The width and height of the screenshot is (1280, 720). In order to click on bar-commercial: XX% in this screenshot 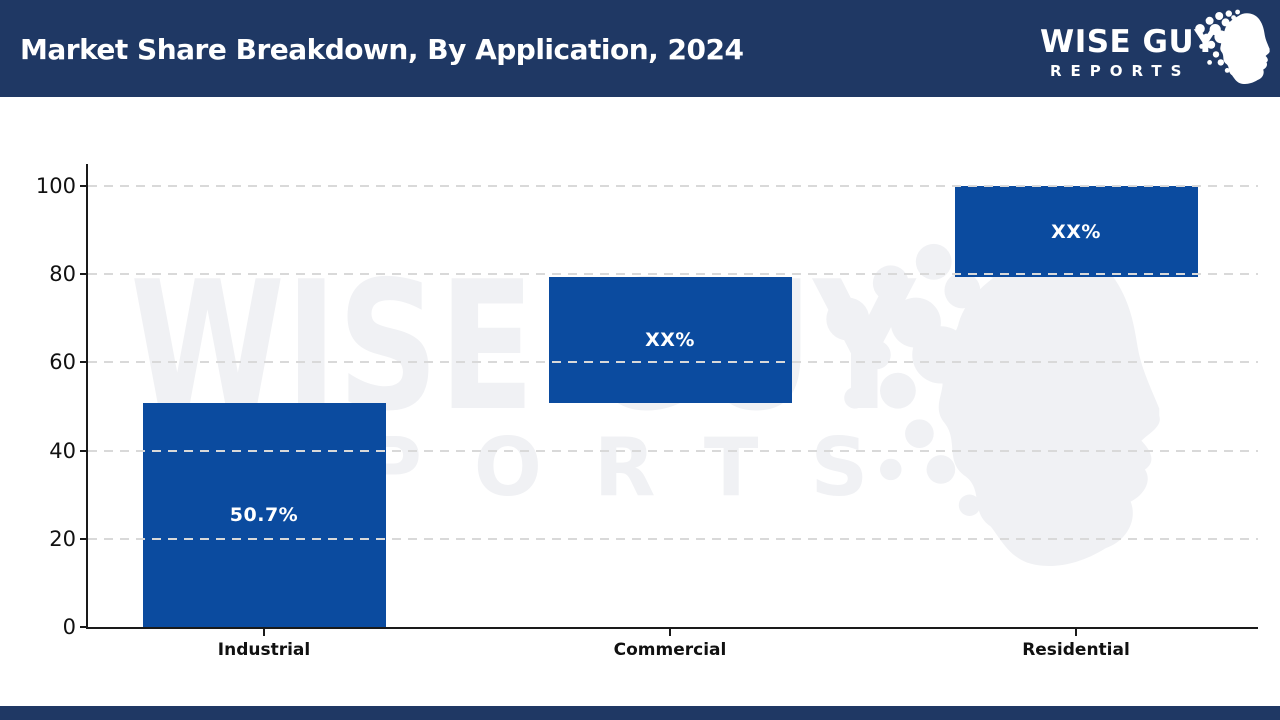, I will do `click(670, 340)`.